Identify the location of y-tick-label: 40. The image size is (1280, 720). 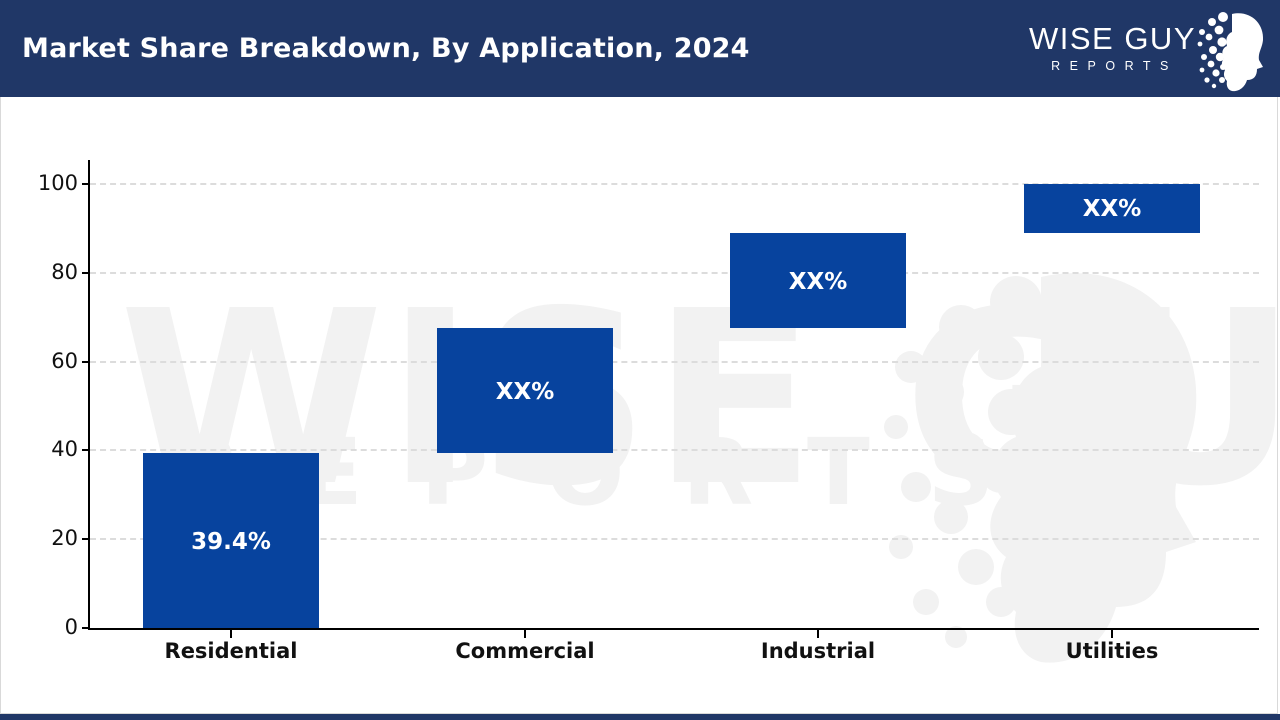
(64, 449).